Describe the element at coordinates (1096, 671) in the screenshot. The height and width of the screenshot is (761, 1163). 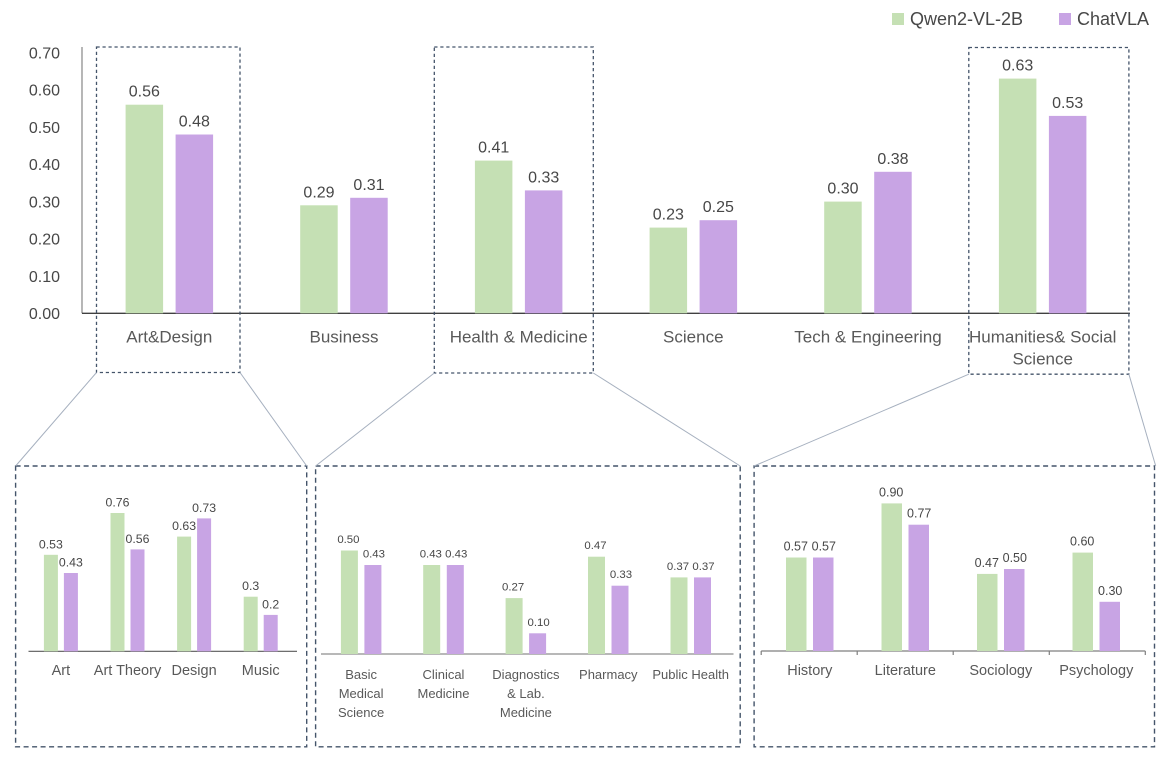
I see `svg-text: Psychology` at that location.